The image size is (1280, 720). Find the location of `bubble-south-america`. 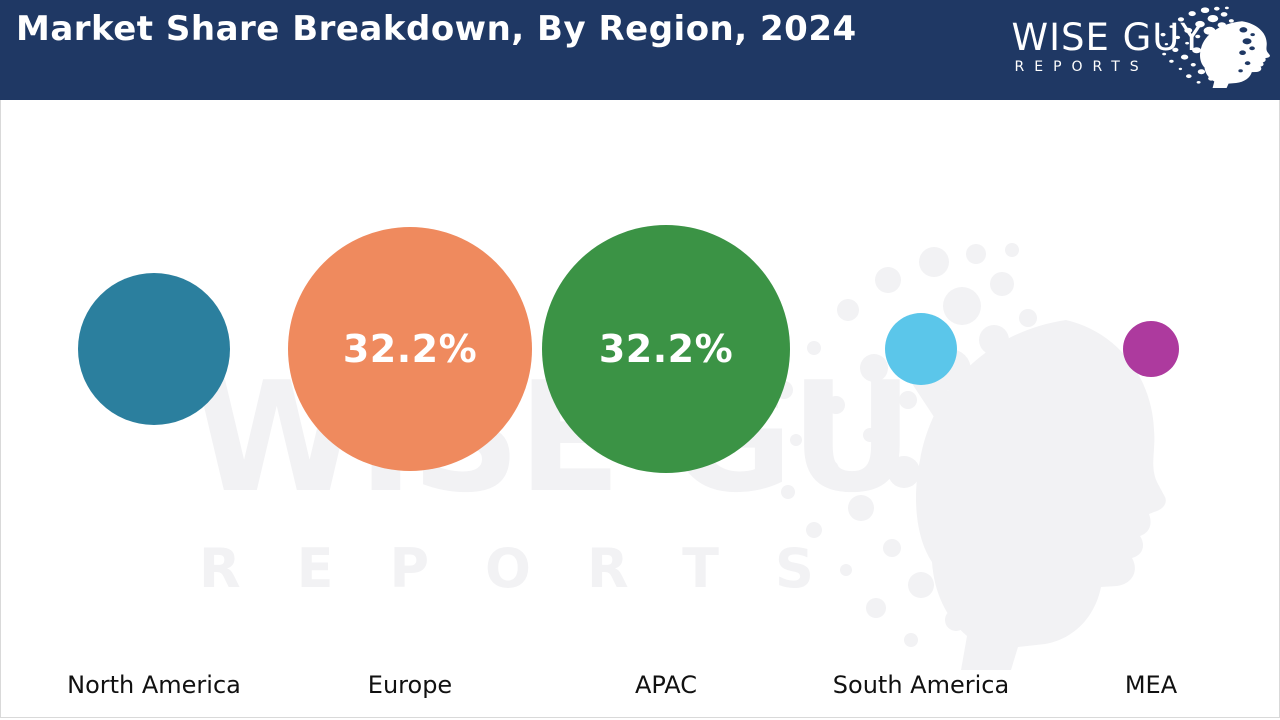

bubble-south-america is located at coordinates (921, 349).